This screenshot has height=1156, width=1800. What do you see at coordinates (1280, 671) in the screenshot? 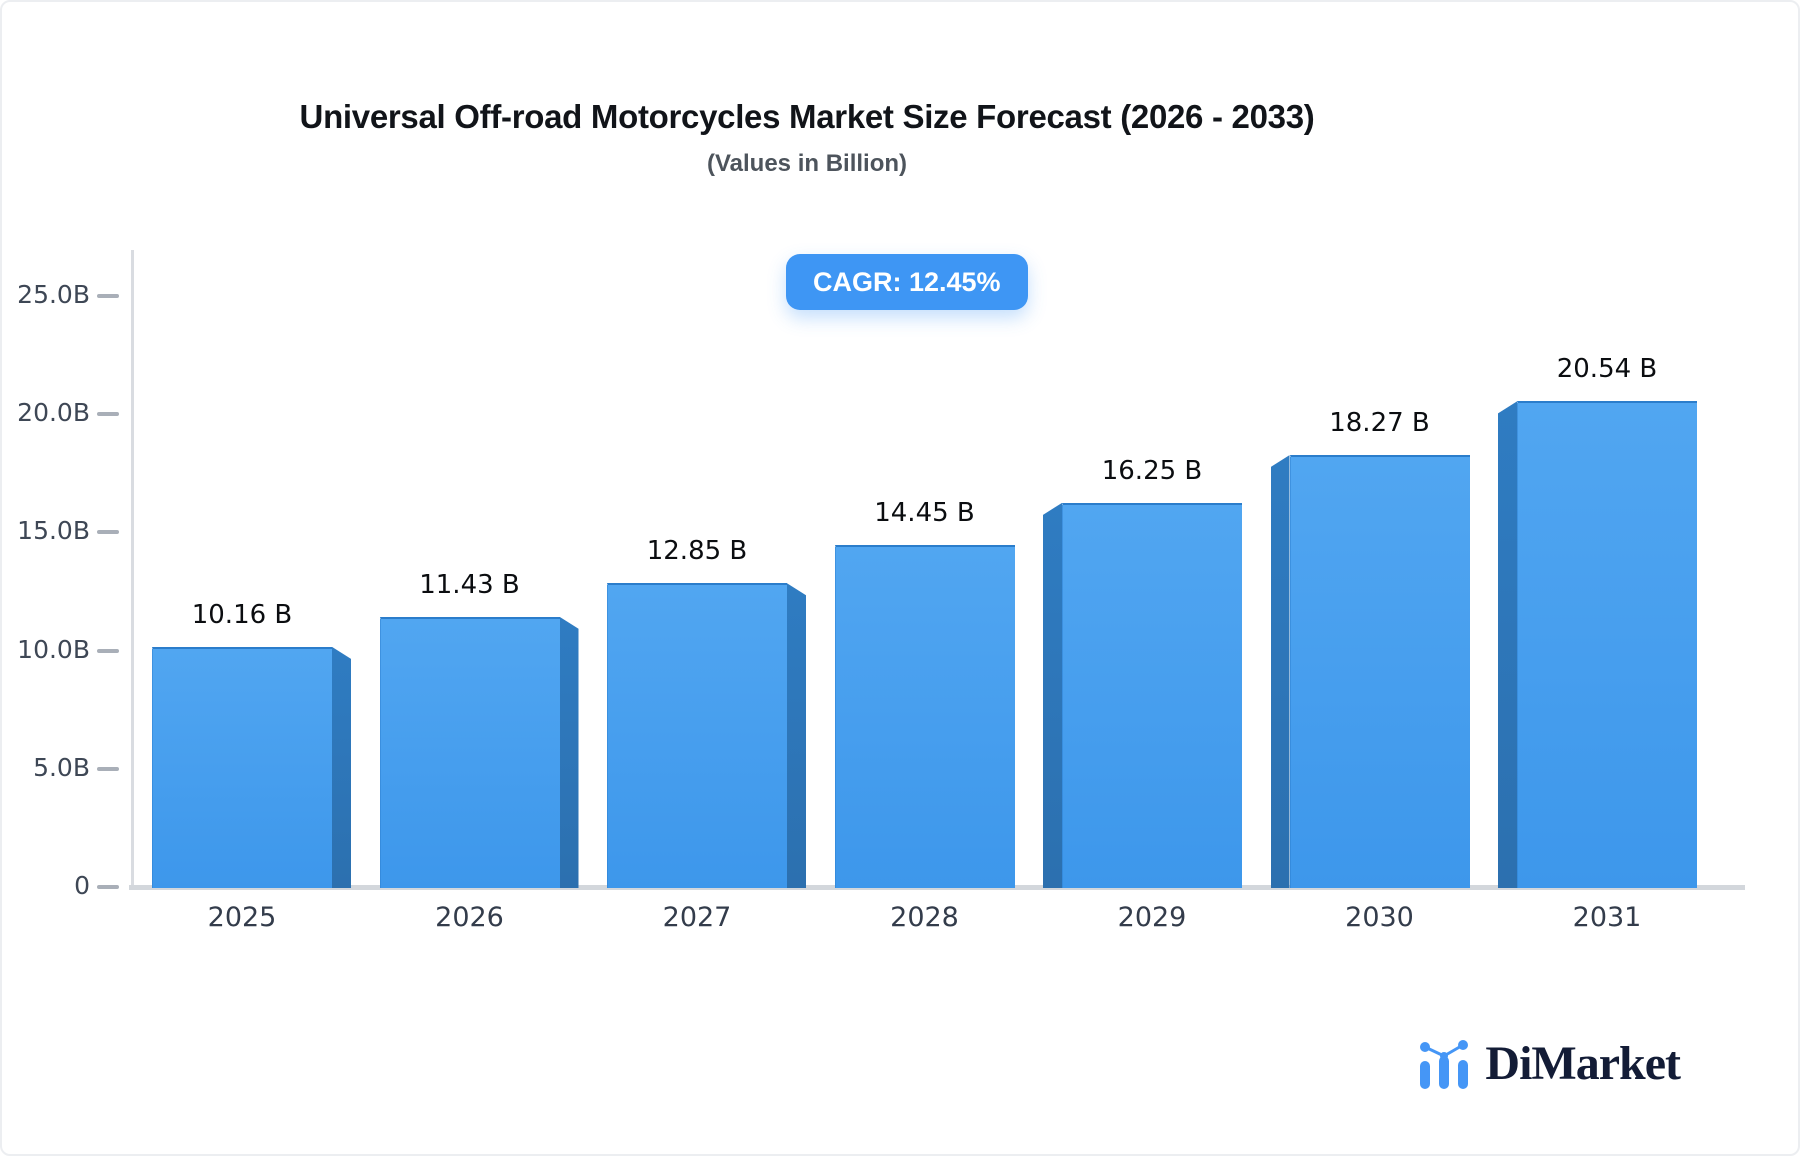
I see `bar-2030-side` at bounding box center [1280, 671].